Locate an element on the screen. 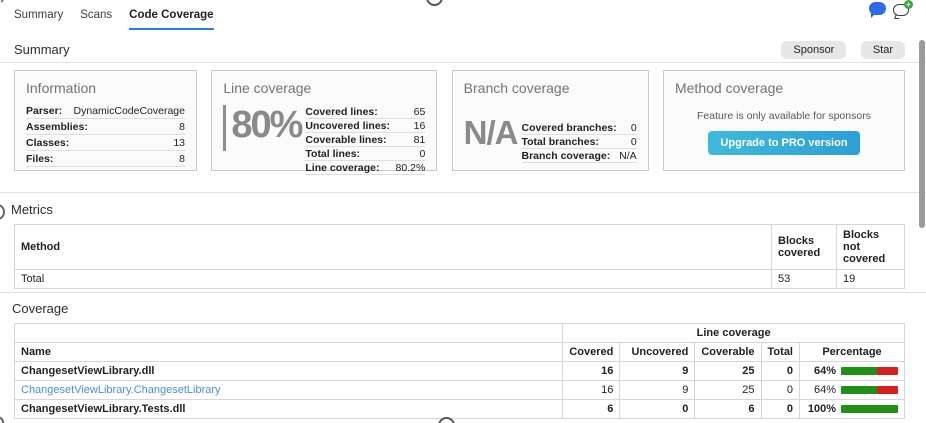 The image size is (926, 423). metrics-header-blocks-covered: Blocks covered is located at coordinates (804, 247).